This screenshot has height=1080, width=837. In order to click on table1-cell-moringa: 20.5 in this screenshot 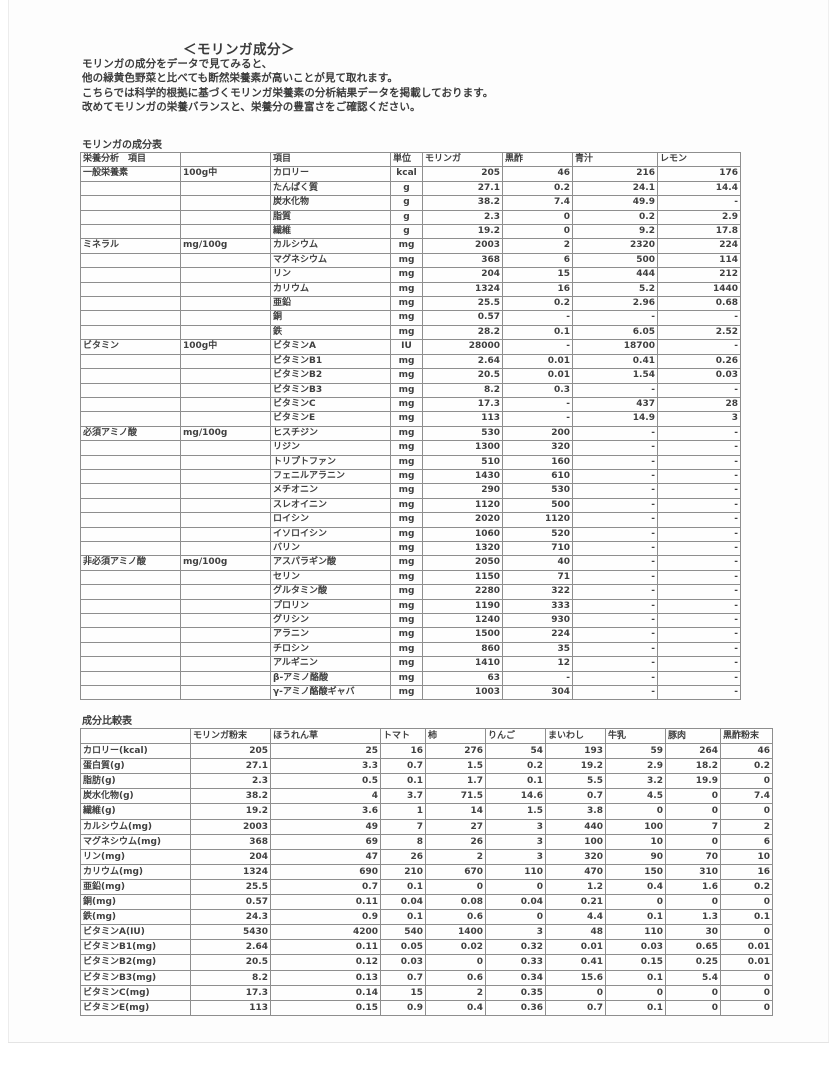, I will do `click(462, 376)`.